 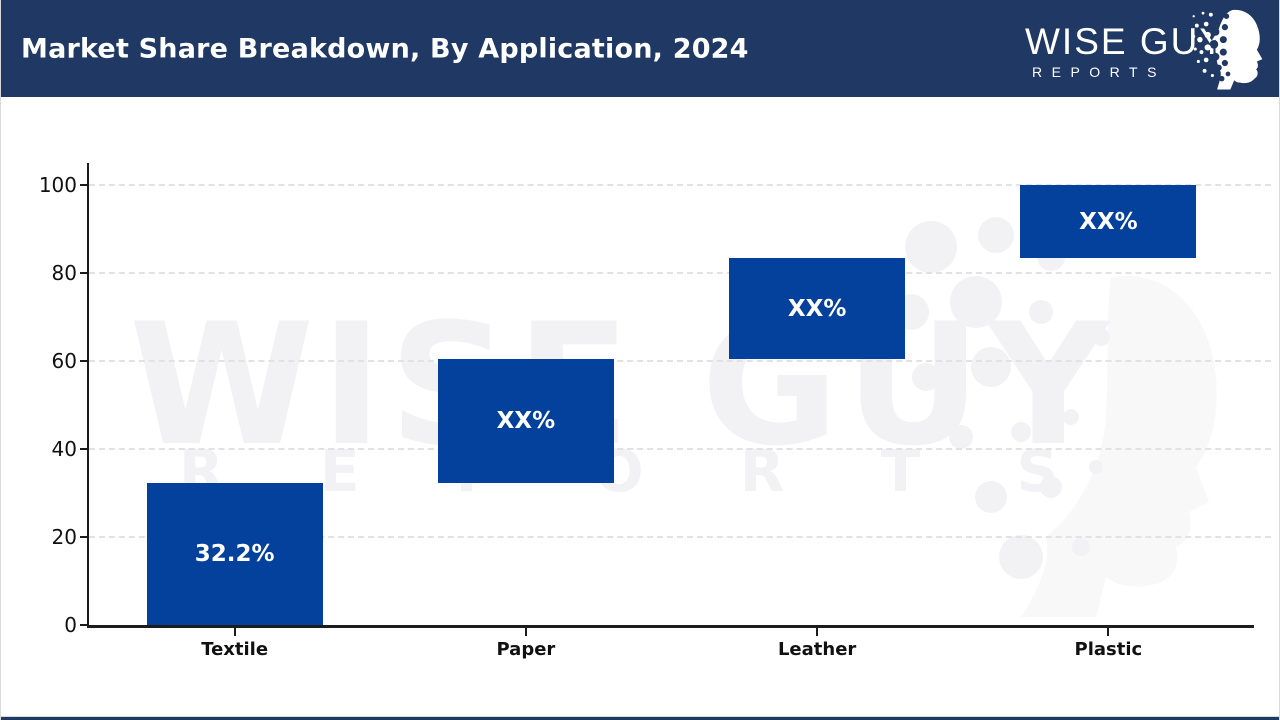 I want to click on brand-head-icon, so click(x=1227, y=49).